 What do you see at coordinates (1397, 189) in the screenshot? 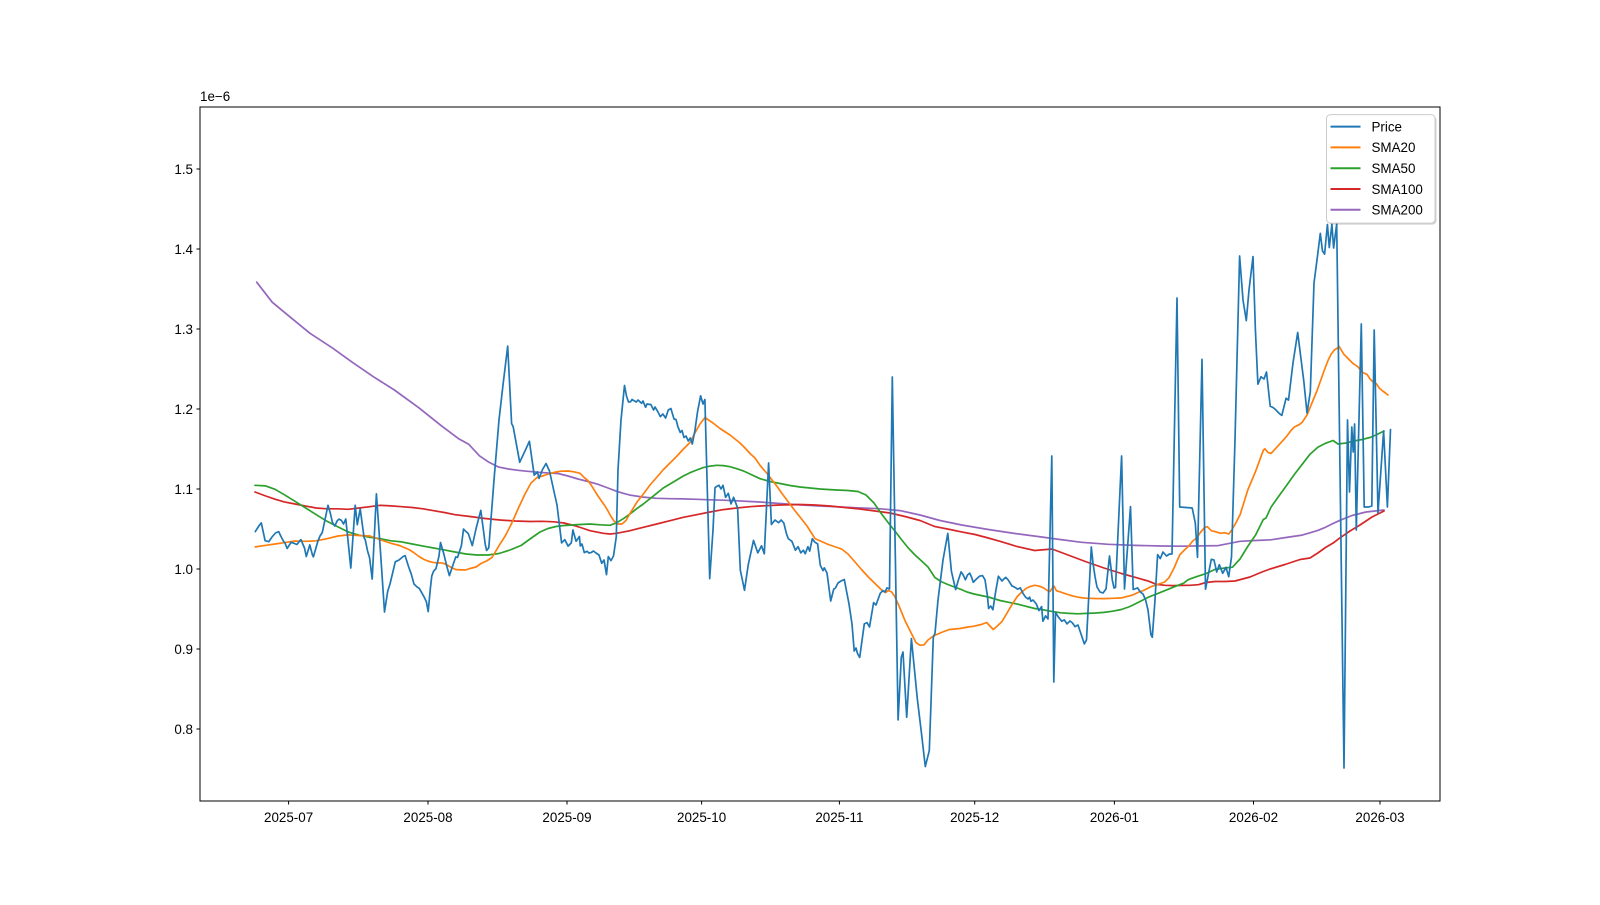
I see `svg-text: SMA100` at bounding box center [1397, 189].